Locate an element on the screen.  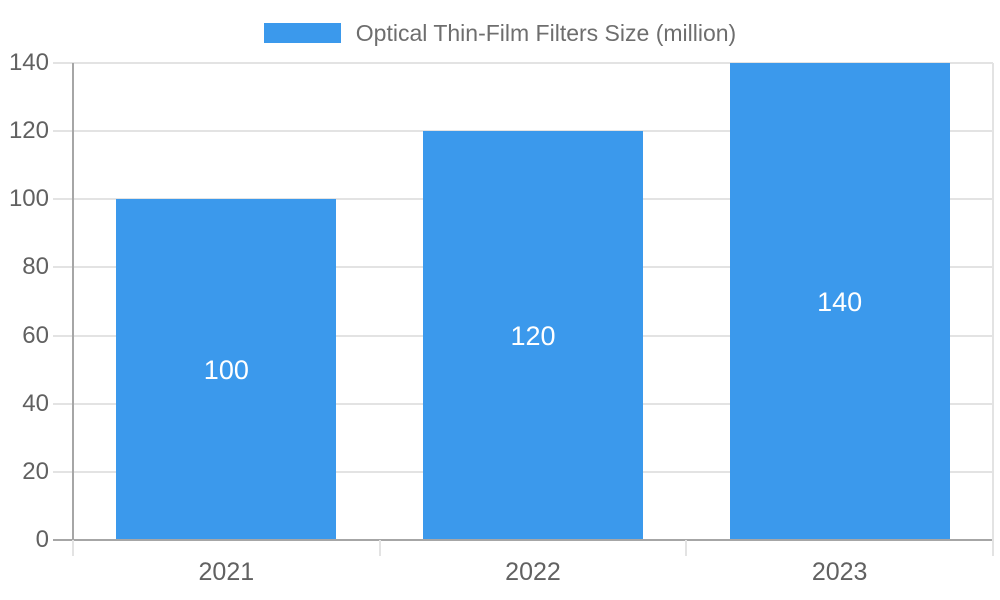
y-axis-line is located at coordinates (73, 301).